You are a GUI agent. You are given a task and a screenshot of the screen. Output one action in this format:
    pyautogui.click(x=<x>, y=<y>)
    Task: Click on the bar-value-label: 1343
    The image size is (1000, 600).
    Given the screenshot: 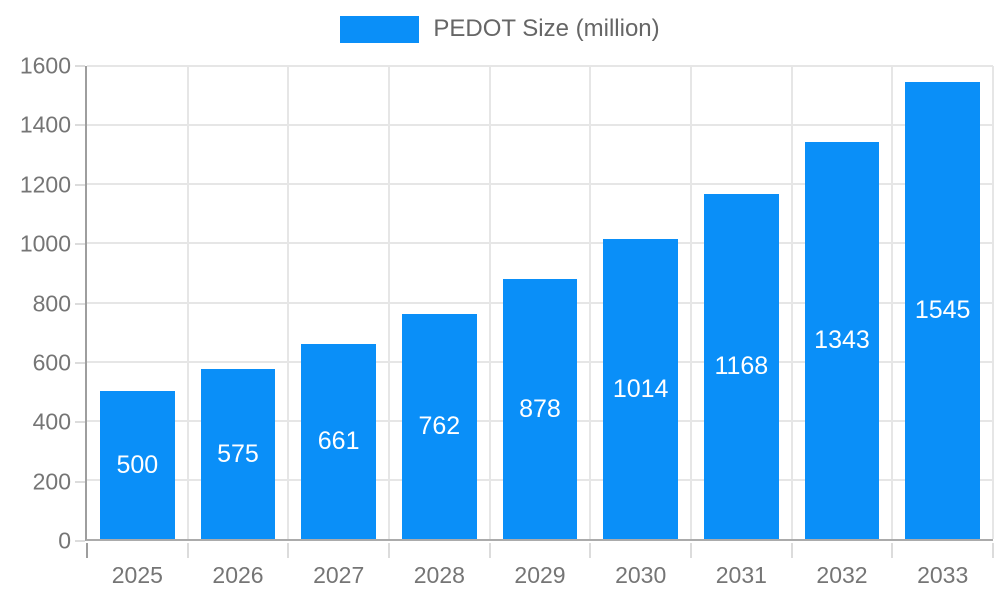 What is the action you would take?
    pyautogui.click(x=842, y=339)
    